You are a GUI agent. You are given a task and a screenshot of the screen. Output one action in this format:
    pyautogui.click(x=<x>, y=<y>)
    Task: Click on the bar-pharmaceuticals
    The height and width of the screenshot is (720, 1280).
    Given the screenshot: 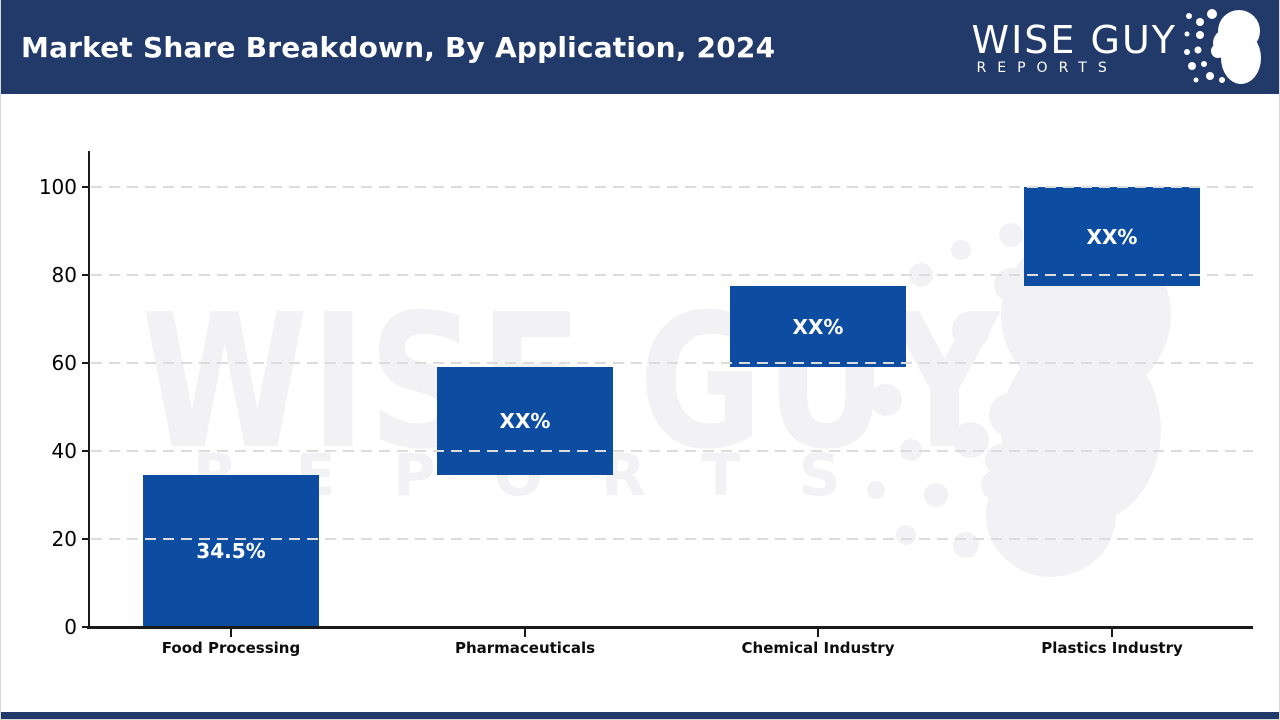 What is the action you would take?
    pyautogui.click(x=525, y=421)
    